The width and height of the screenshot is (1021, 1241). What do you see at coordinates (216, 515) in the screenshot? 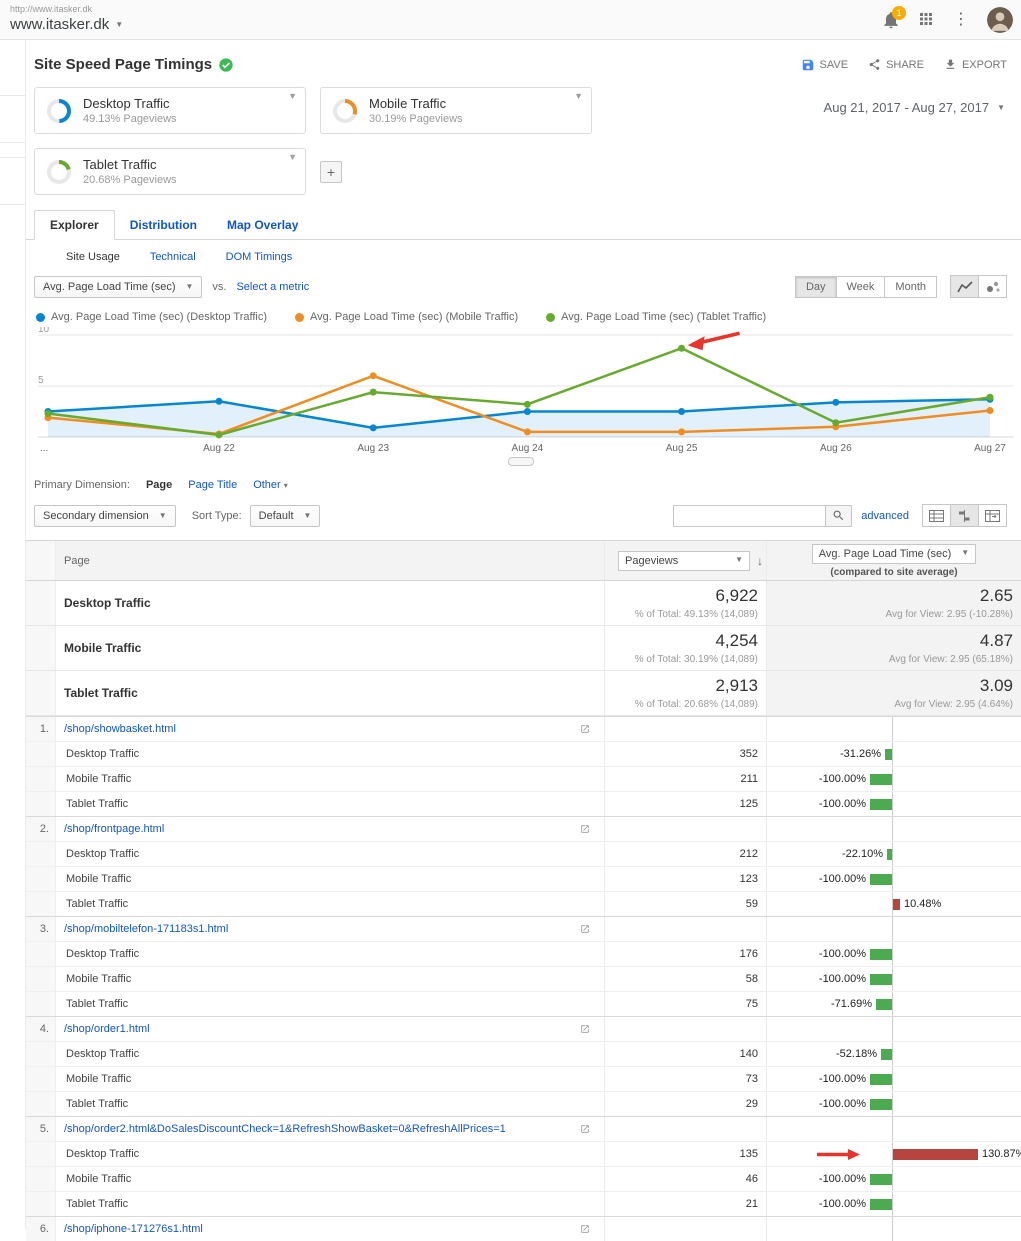
I see `sort-type-label: Sort Type:` at bounding box center [216, 515].